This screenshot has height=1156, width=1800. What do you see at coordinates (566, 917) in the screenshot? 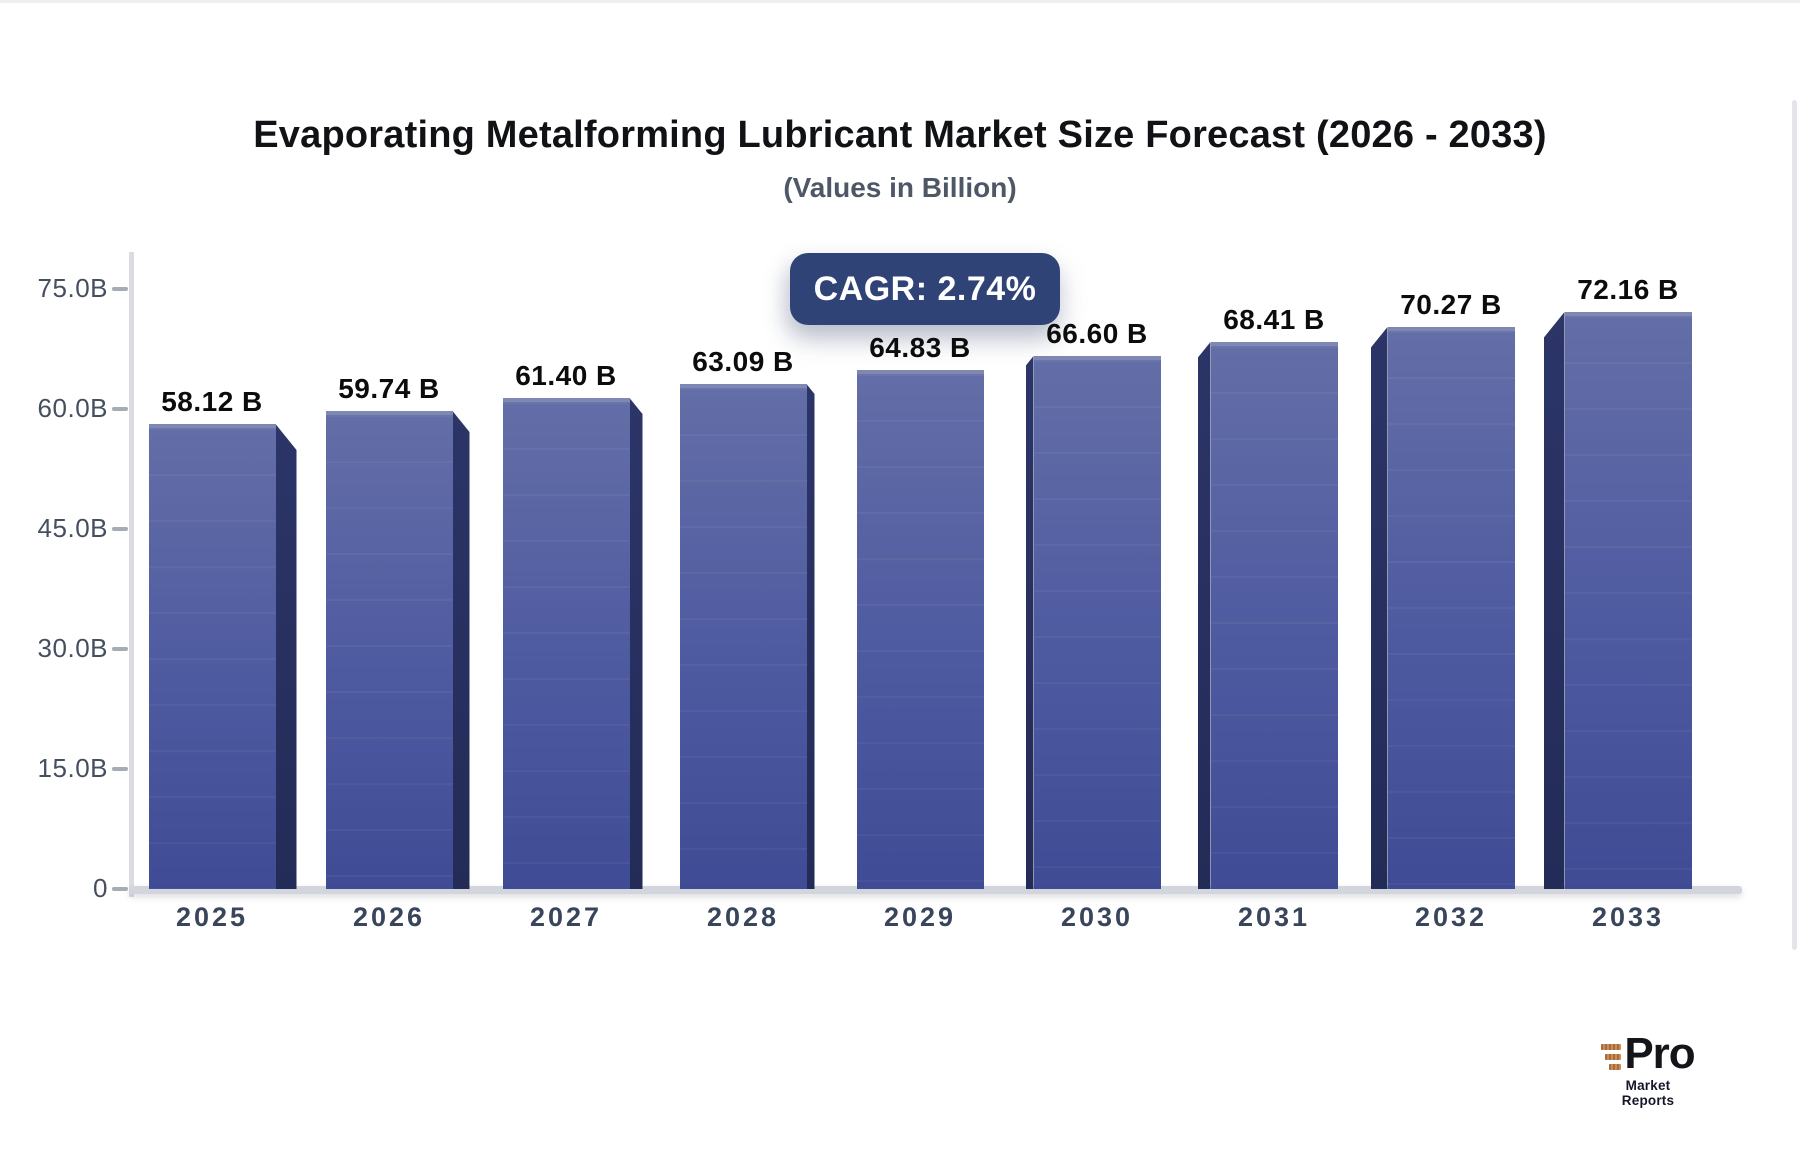
I see `x-tick-label-2027: 2027` at bounding box center [566, 917].